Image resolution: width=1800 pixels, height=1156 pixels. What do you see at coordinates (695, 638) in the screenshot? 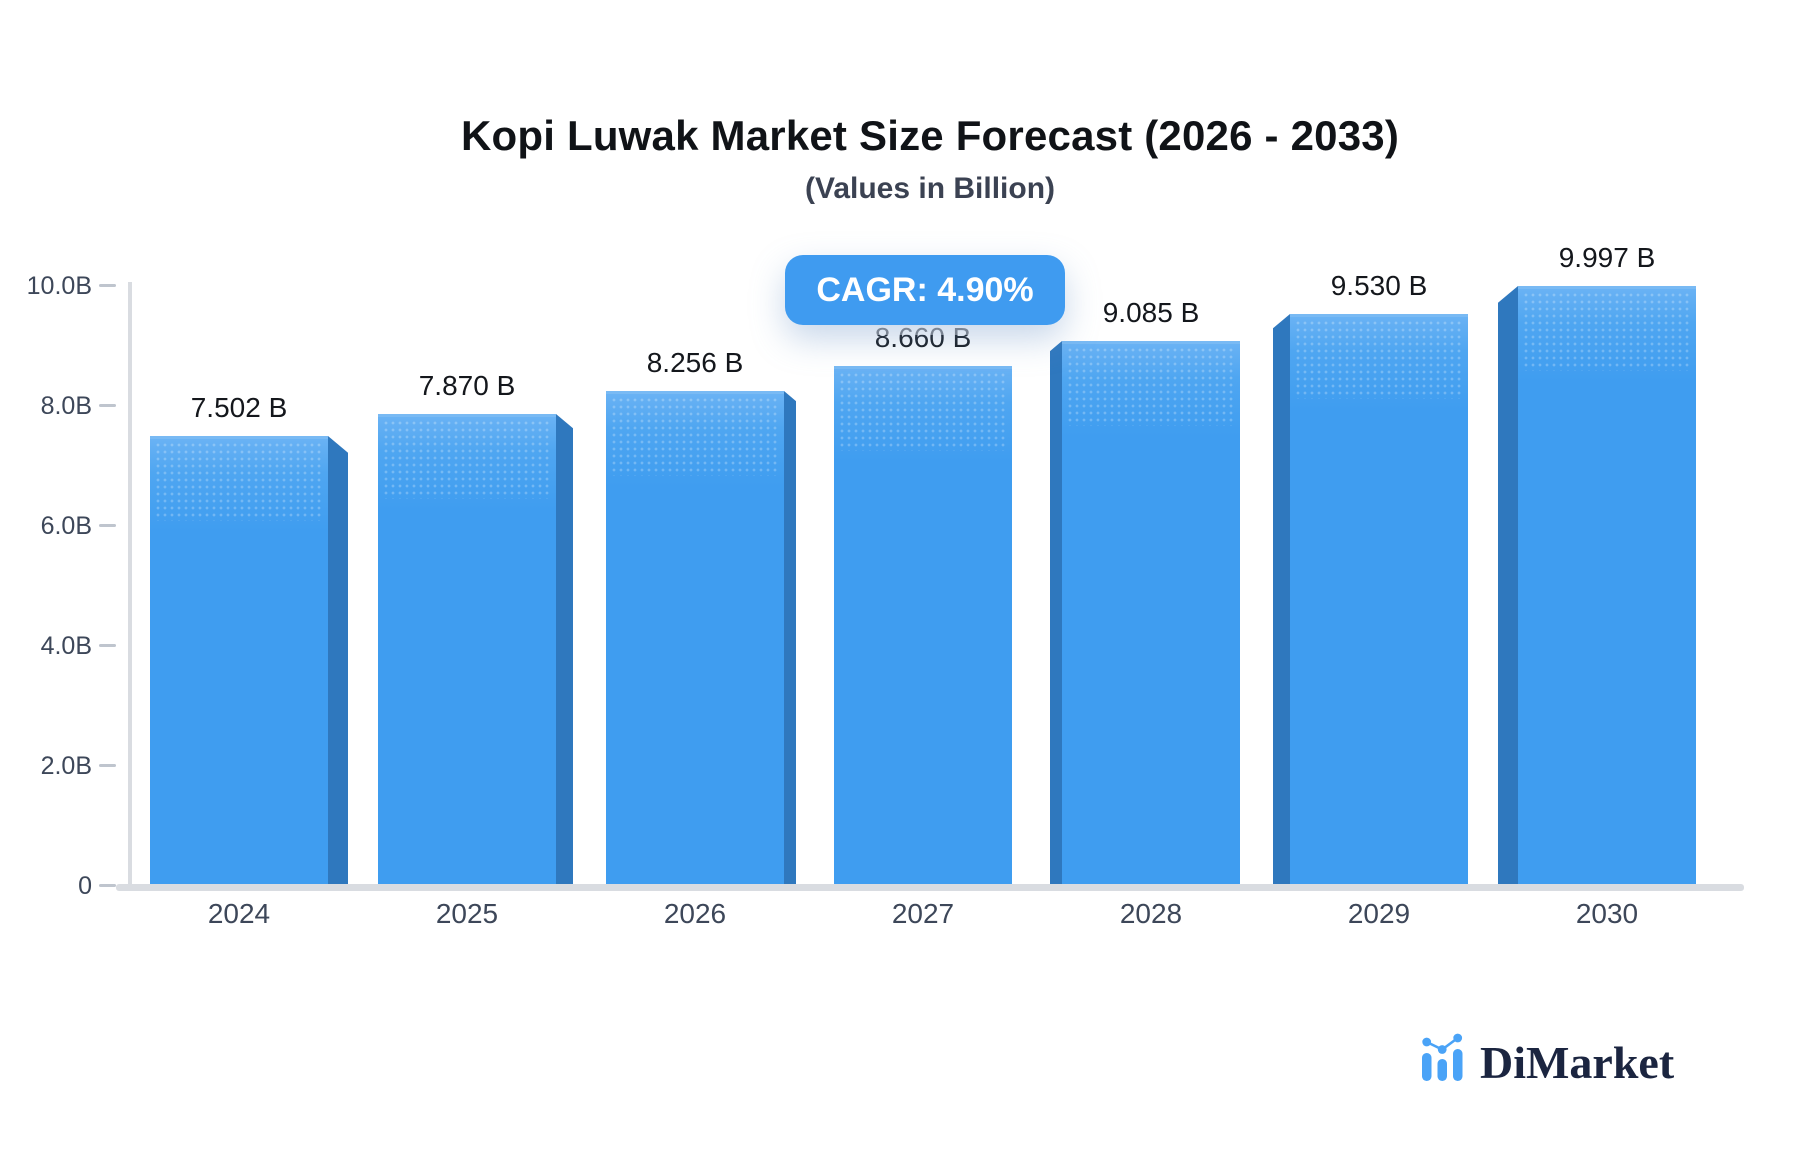
I see `bar-2026` at bounding box center [695, 638].